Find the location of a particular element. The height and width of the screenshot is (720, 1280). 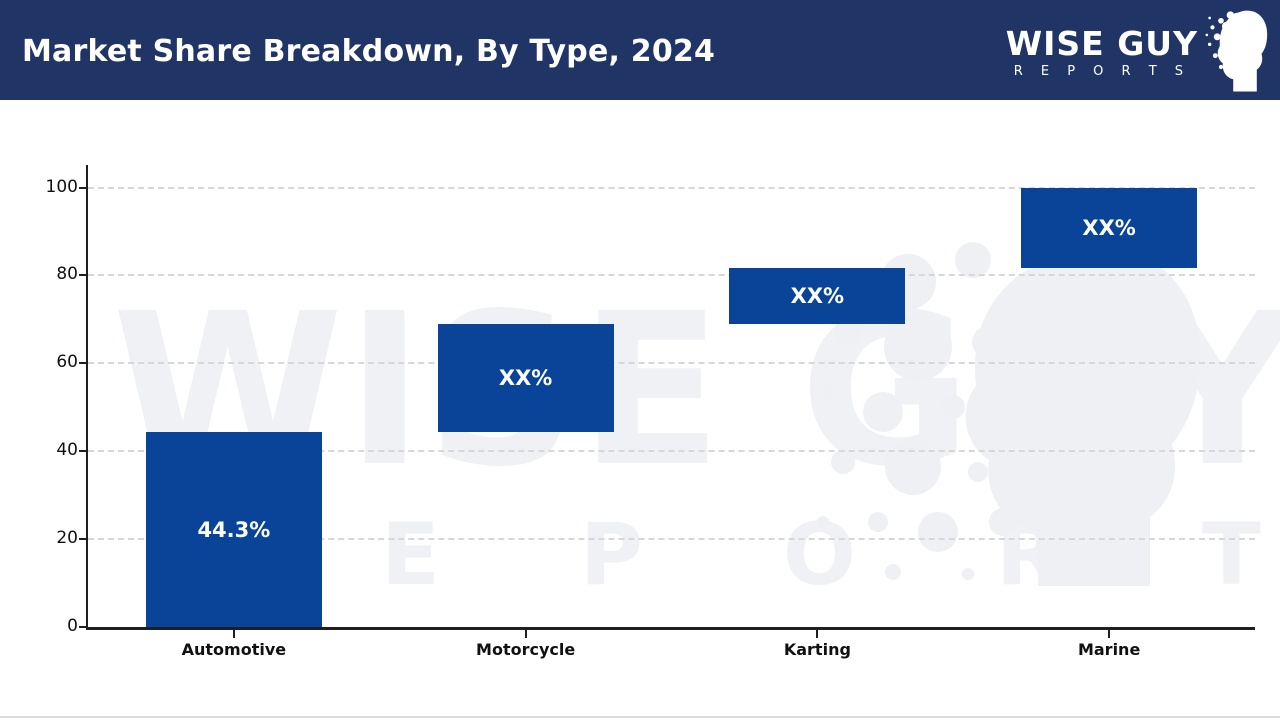

y-tick-label: 20 is located at coordinates (67, 538).